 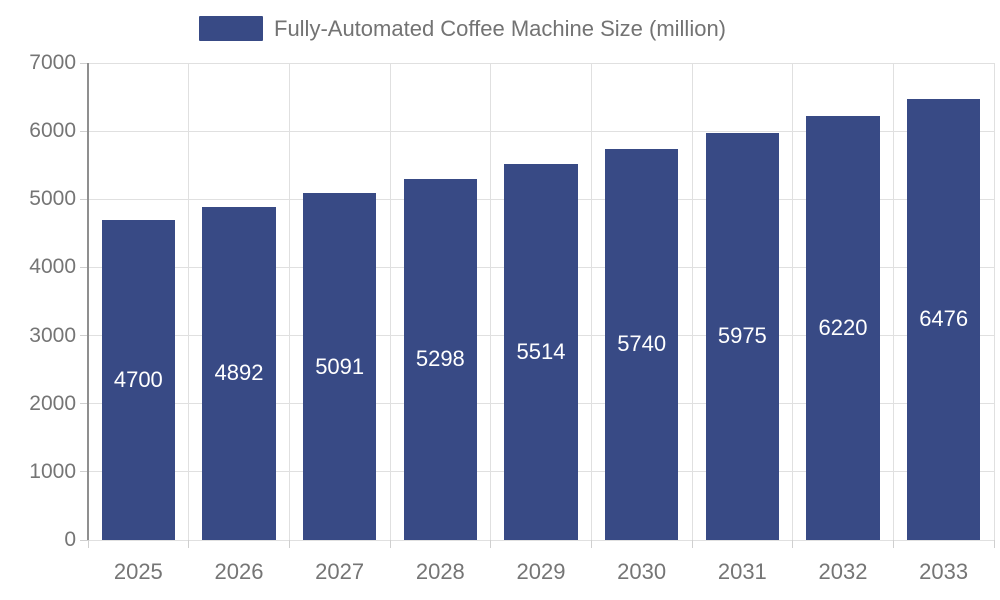 I want to click on x-axis-tick-label: 2025, so click(x=138, y=571).